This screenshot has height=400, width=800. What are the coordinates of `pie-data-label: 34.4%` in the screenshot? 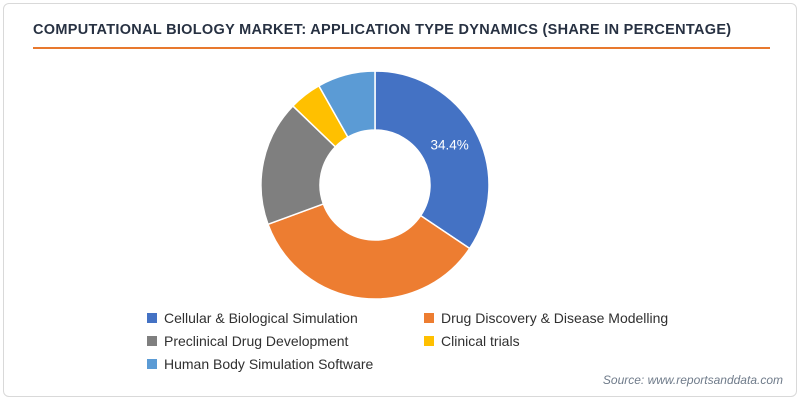 It's located at (449, 145).